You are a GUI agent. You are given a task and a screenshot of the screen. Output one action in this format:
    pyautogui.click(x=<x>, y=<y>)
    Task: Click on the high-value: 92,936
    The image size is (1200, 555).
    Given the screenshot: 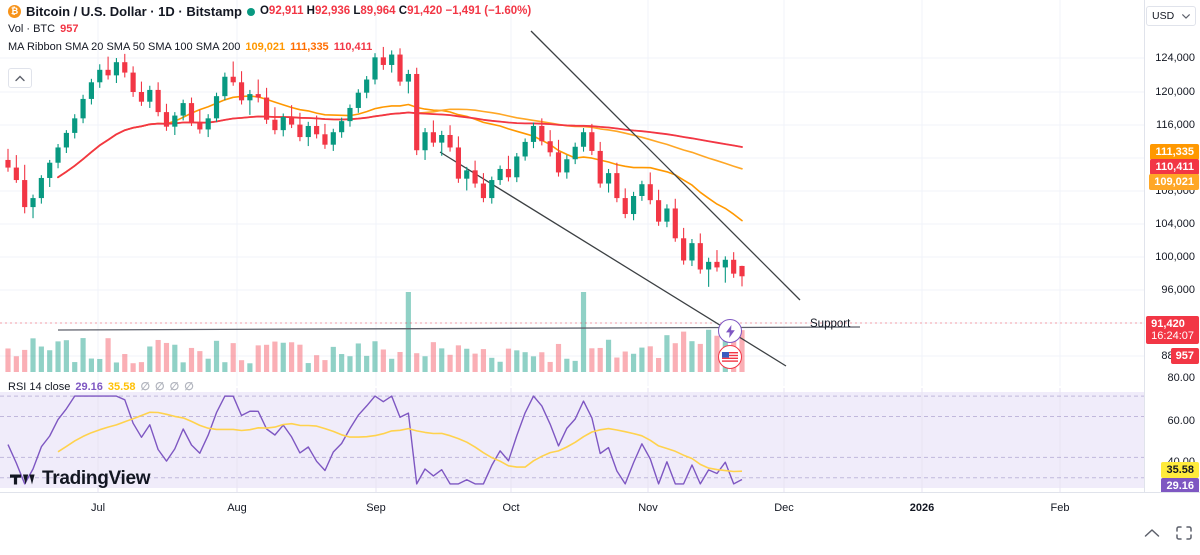 What is the action you would take?
    pyautogui.click(x=332, y=11)
    